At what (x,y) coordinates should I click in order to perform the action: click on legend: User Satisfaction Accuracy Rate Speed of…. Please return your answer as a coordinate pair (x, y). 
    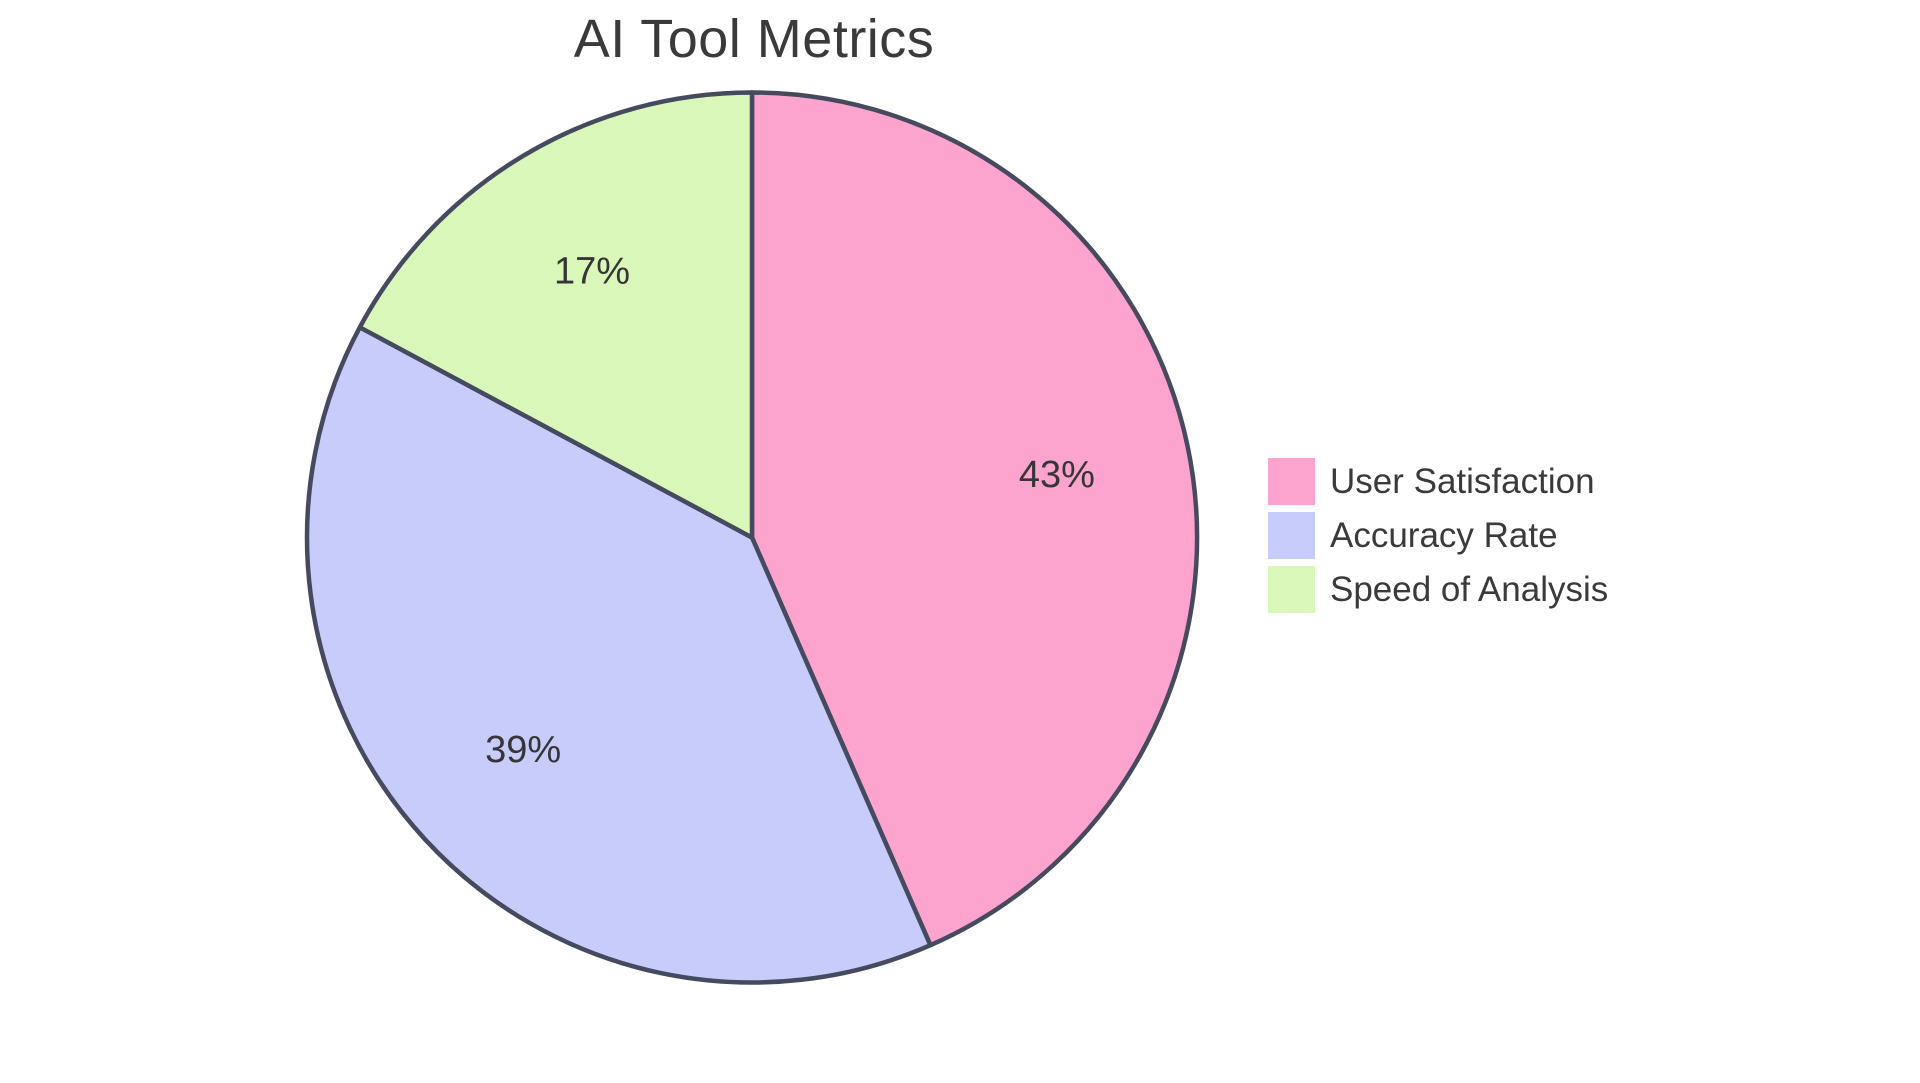
    Looking at the image, I should click on (1438, 535).